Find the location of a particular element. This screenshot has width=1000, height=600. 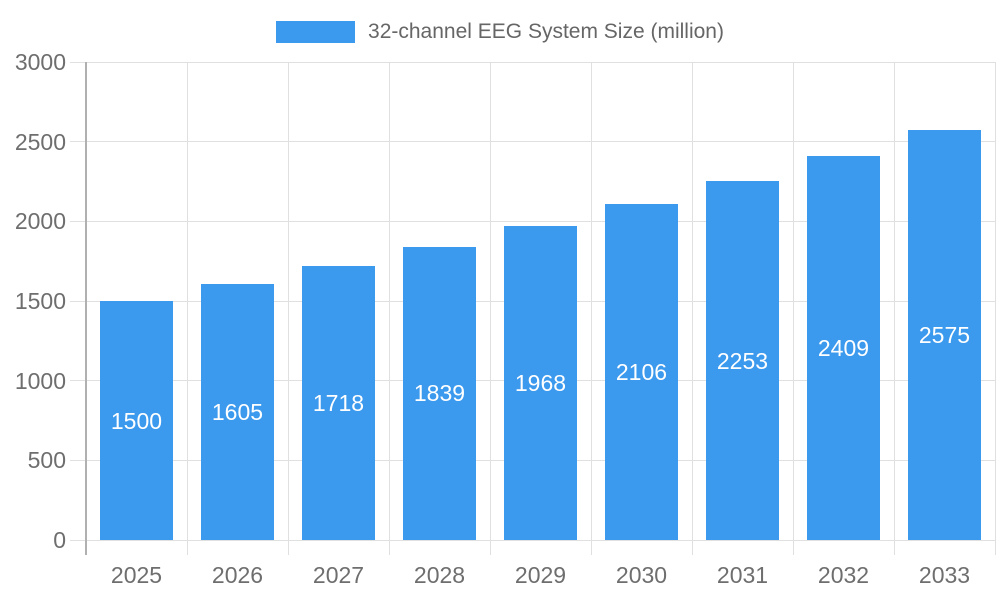

bar: 2106 is located at coordinates (641, 372).